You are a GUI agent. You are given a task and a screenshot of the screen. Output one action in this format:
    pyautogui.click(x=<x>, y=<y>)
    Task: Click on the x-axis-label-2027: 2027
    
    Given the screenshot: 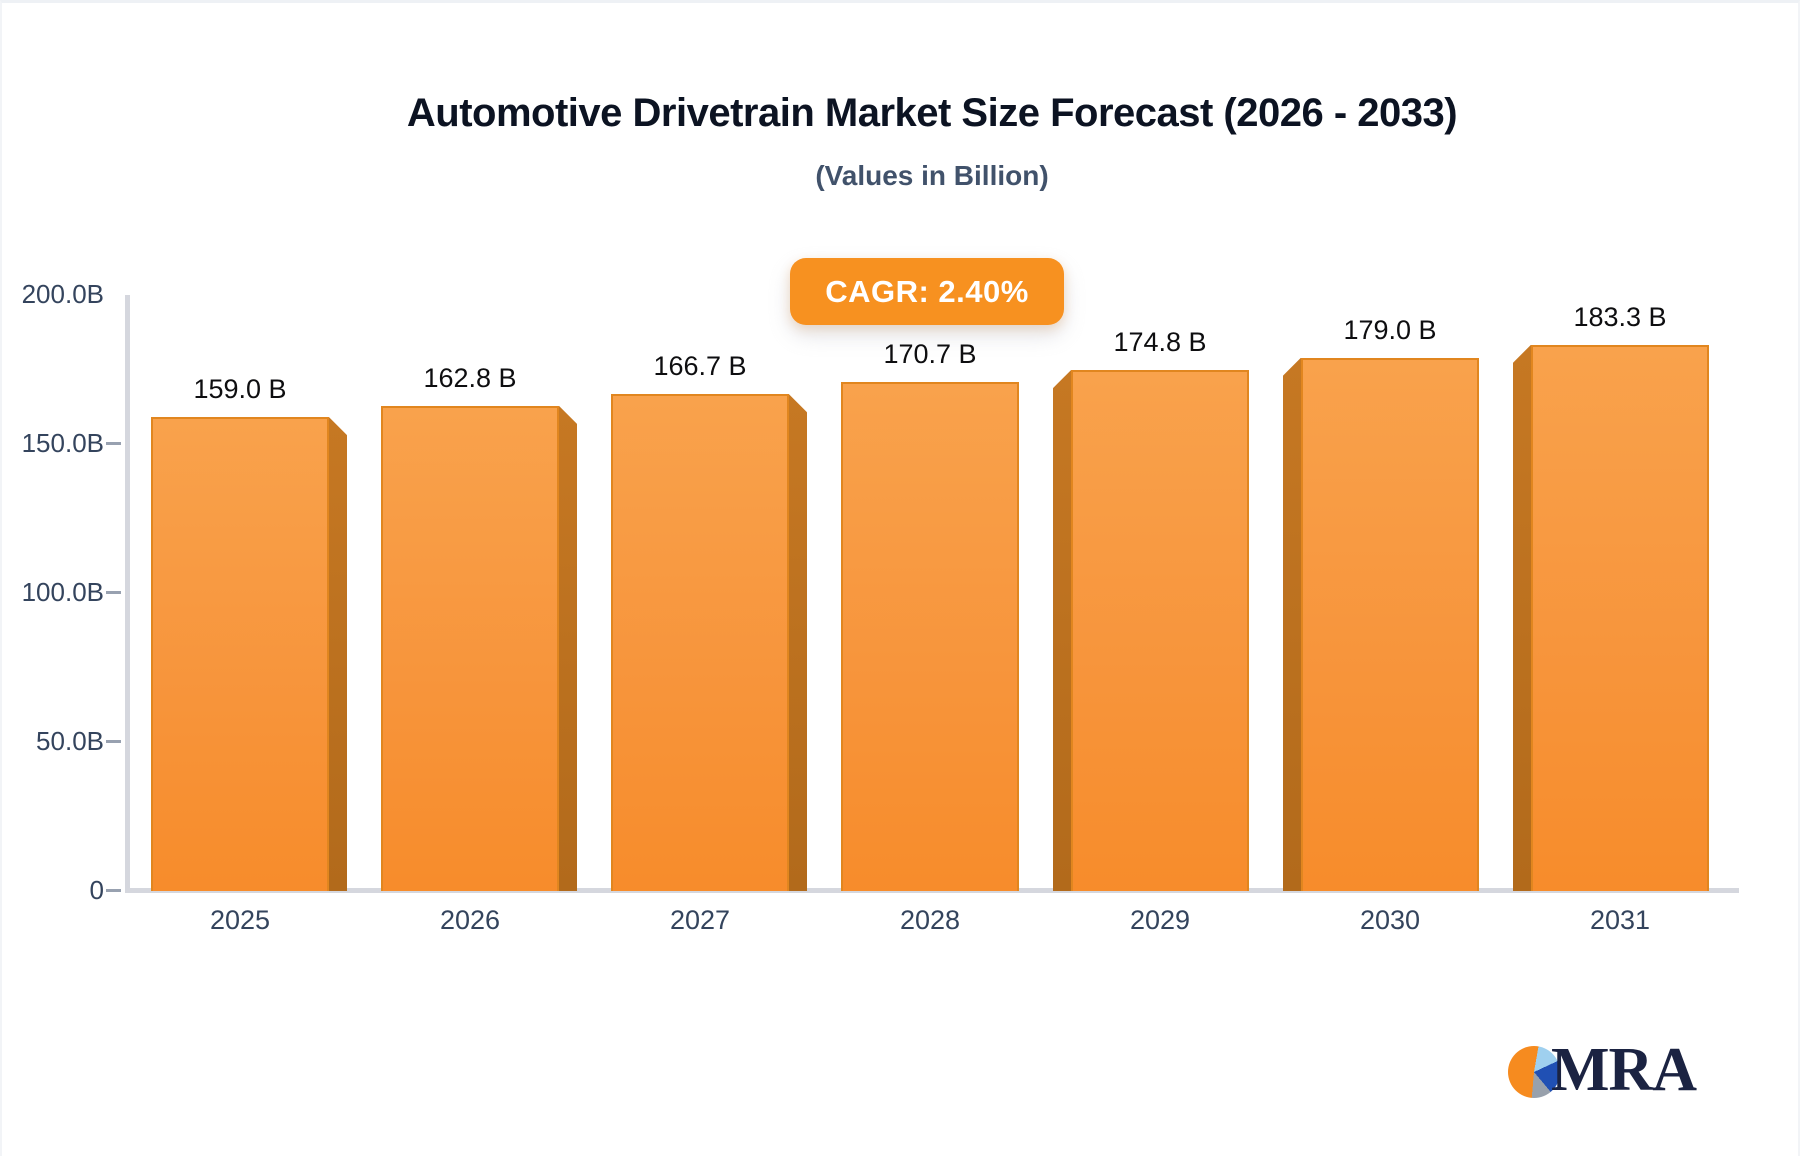 What is the action you would take?
    pyautogui.click(x=700, y=920)
    